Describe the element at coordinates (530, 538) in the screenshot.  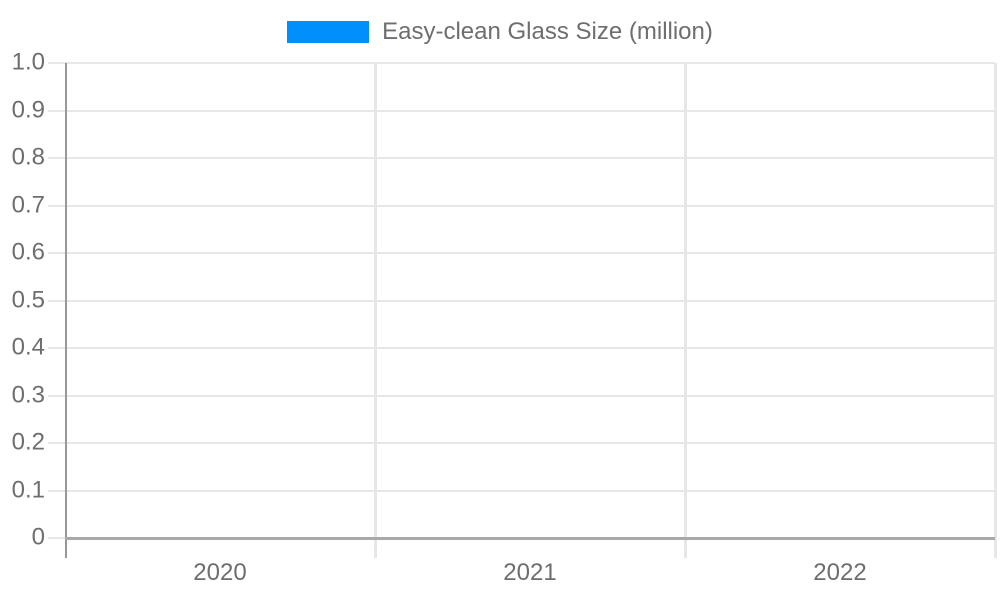
I see `x-axis-baseline` at that location.